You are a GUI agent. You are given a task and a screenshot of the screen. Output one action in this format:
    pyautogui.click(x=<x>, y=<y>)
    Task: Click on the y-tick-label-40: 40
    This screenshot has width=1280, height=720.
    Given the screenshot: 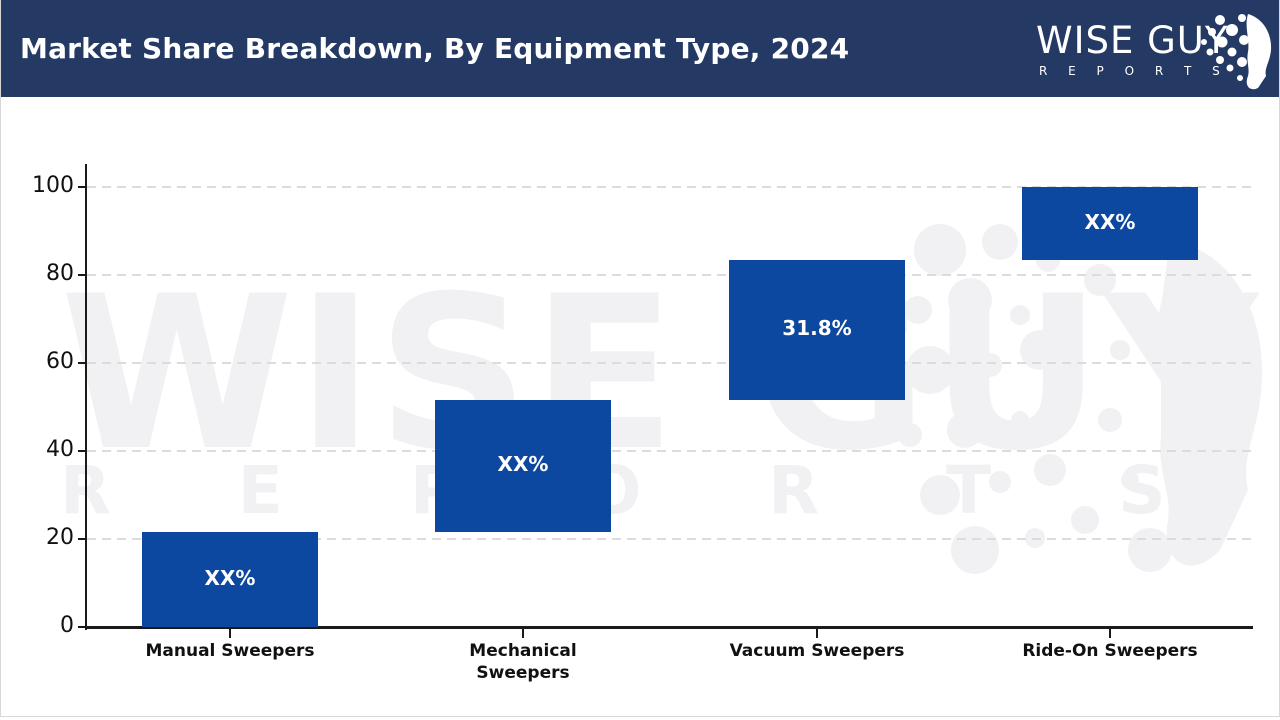 What is the action you would take?
    pyautogui.click(x=60, y=449)
    